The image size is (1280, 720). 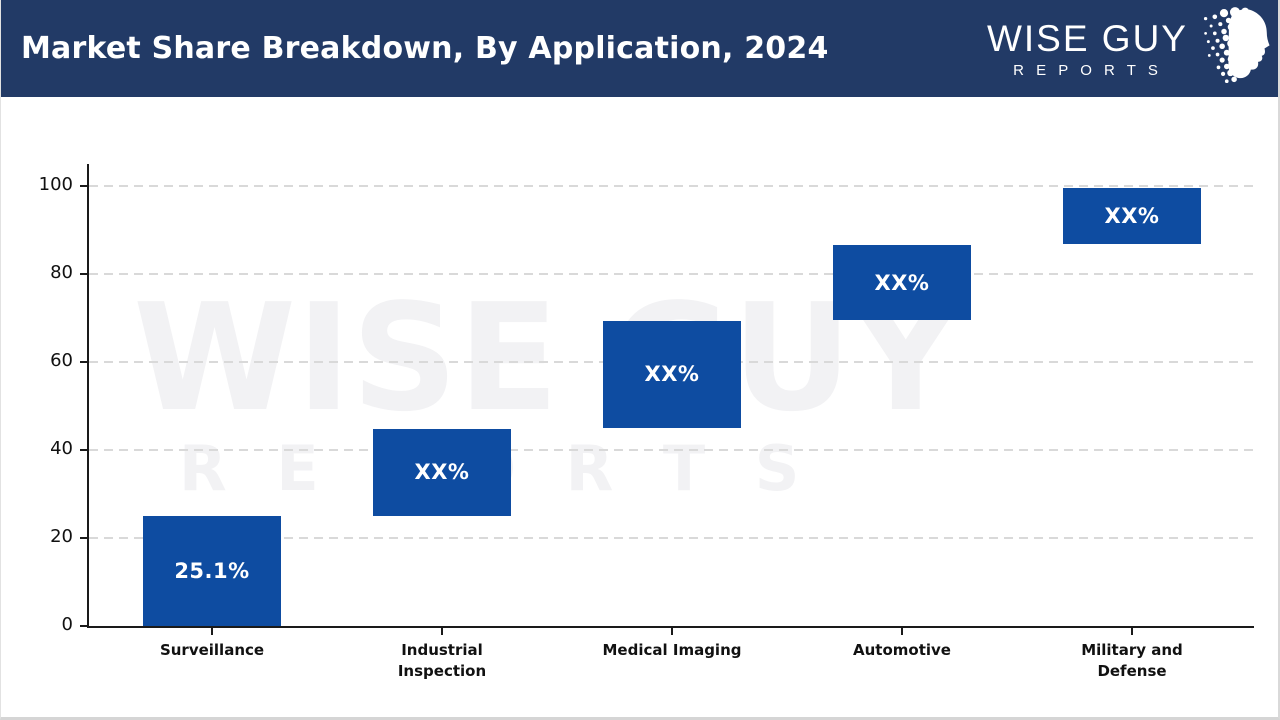 I want to click on wise-guy-logo: WISE GUY R E P O R T S, so click(x=1128, y=48).